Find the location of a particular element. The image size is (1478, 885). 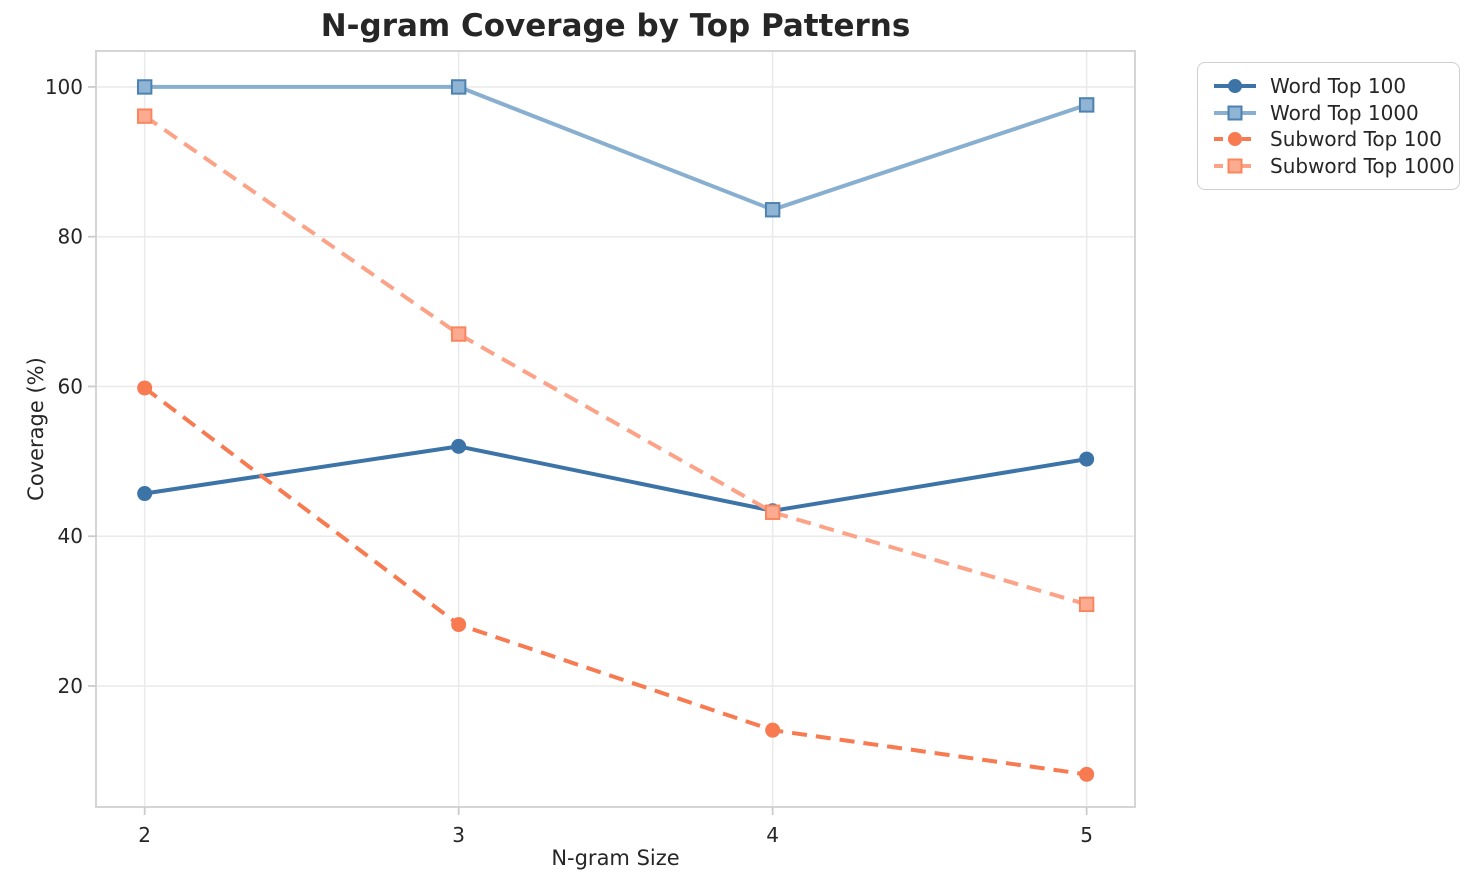

legend-item: Subword Top 100 is located at coordinates (1328, 139).